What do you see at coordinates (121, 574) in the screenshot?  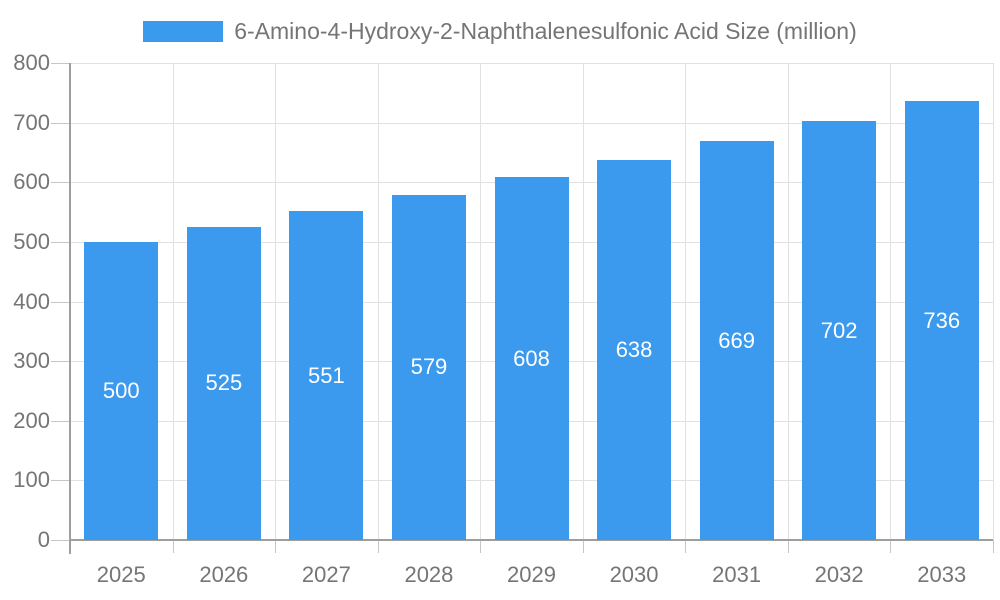 I see `x-axis-label: 2025` at bounding box center [121, 574].